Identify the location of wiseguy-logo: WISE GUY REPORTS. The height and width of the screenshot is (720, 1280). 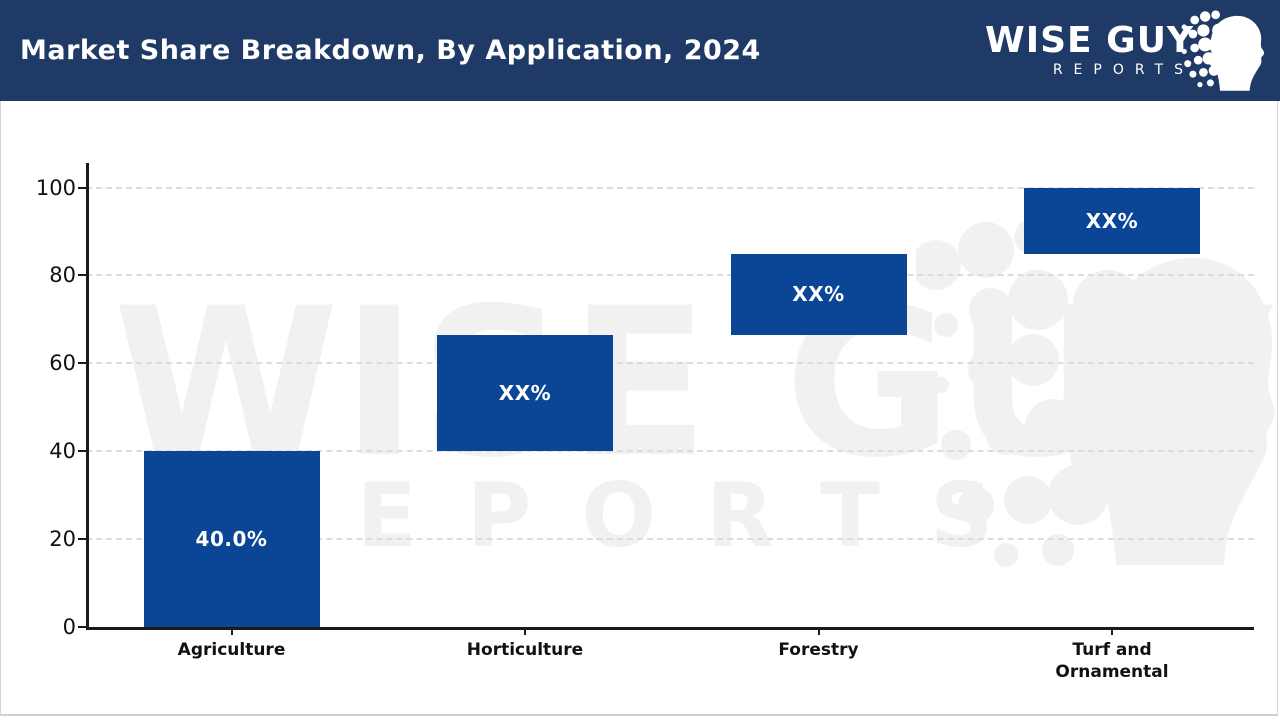
(1125, 51).